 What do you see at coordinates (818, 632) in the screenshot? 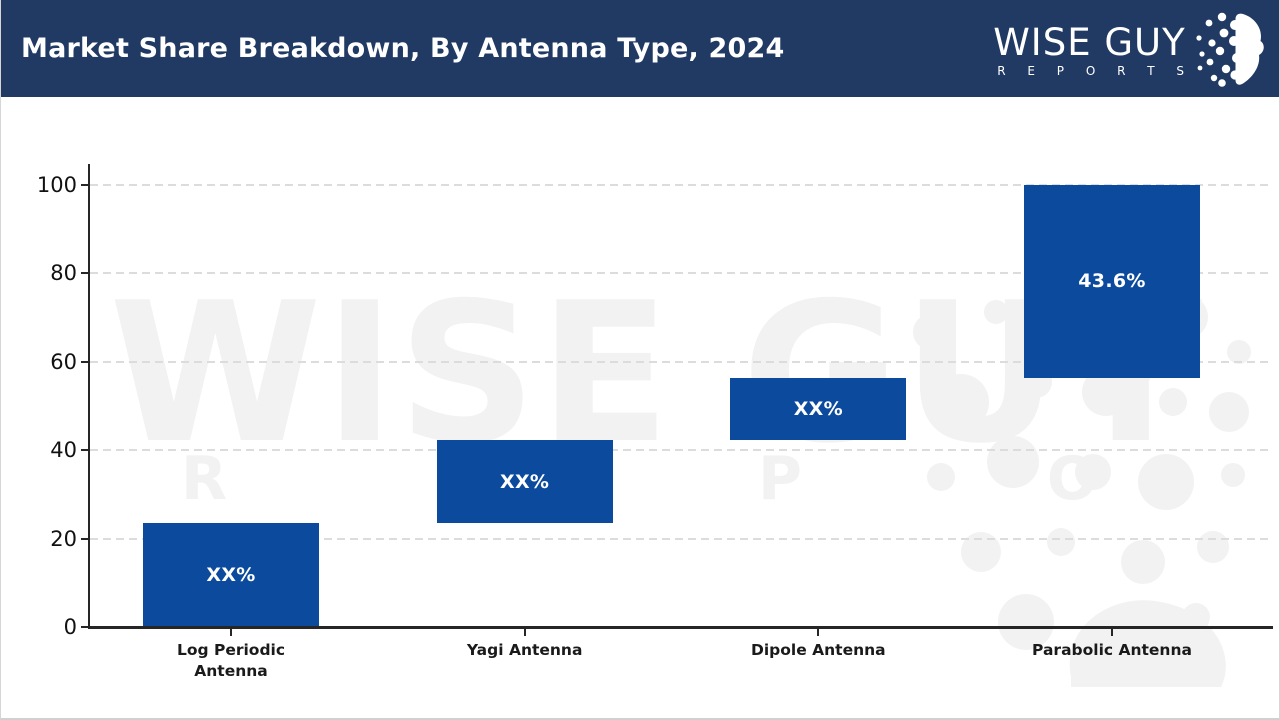
I see `x-tick-mark-dipole-antenna` at bounding box center [818, 632].